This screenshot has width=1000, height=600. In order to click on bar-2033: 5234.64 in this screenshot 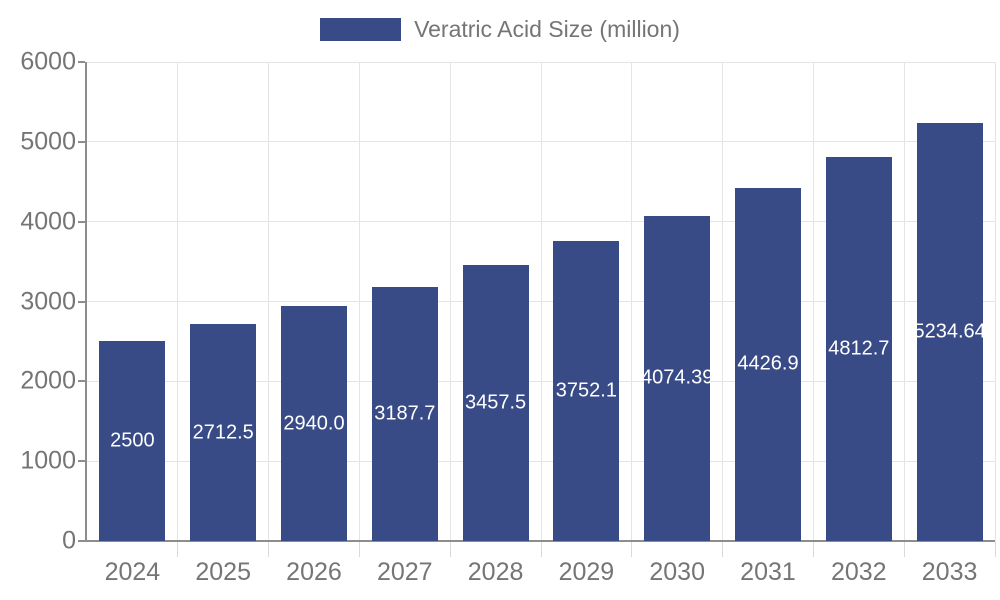, I will do `click(949, 332)`.